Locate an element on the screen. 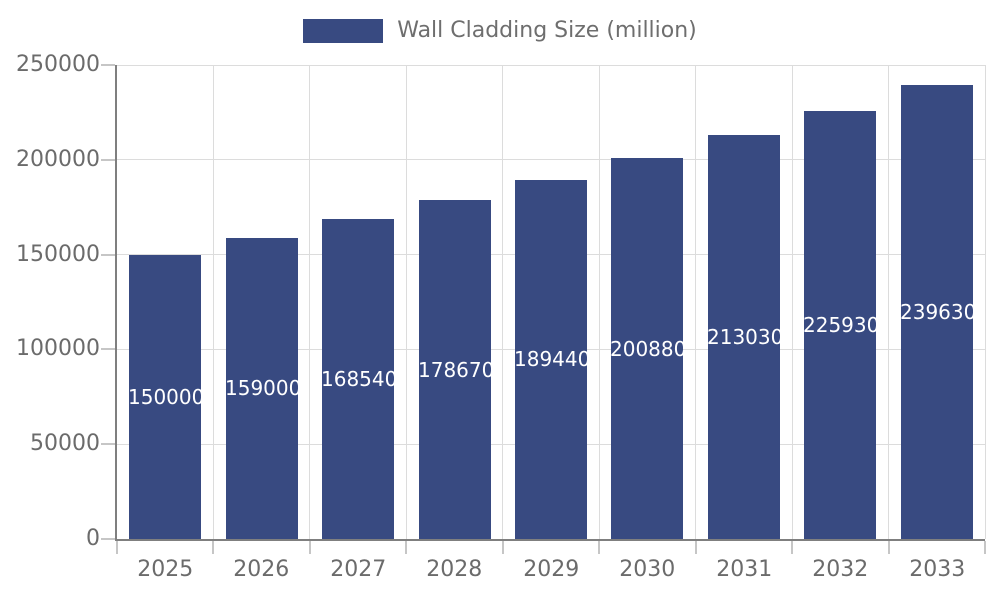 Image resolution: width=1000 pixels, height=600 pixels. bar-2030: 200880 is located at coordinates (647, 348).